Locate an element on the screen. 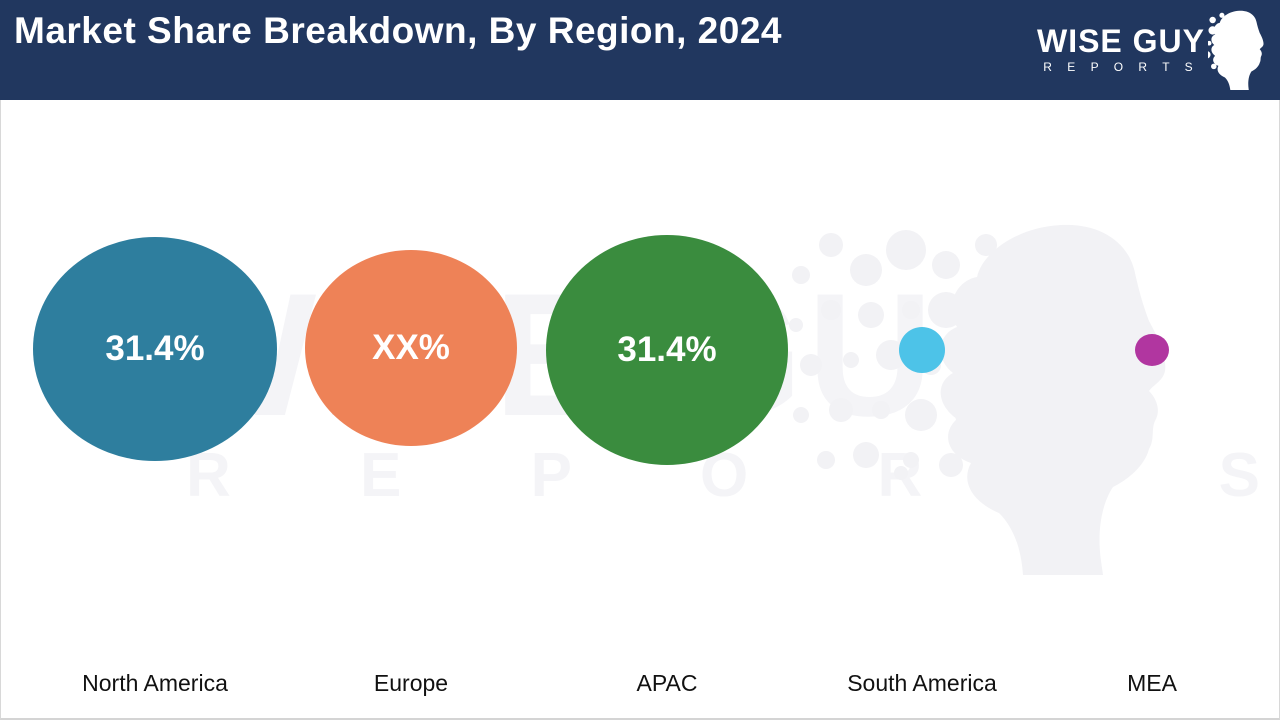  watermark-small-text: R E P O R T S is located at coordinates (733, 475).